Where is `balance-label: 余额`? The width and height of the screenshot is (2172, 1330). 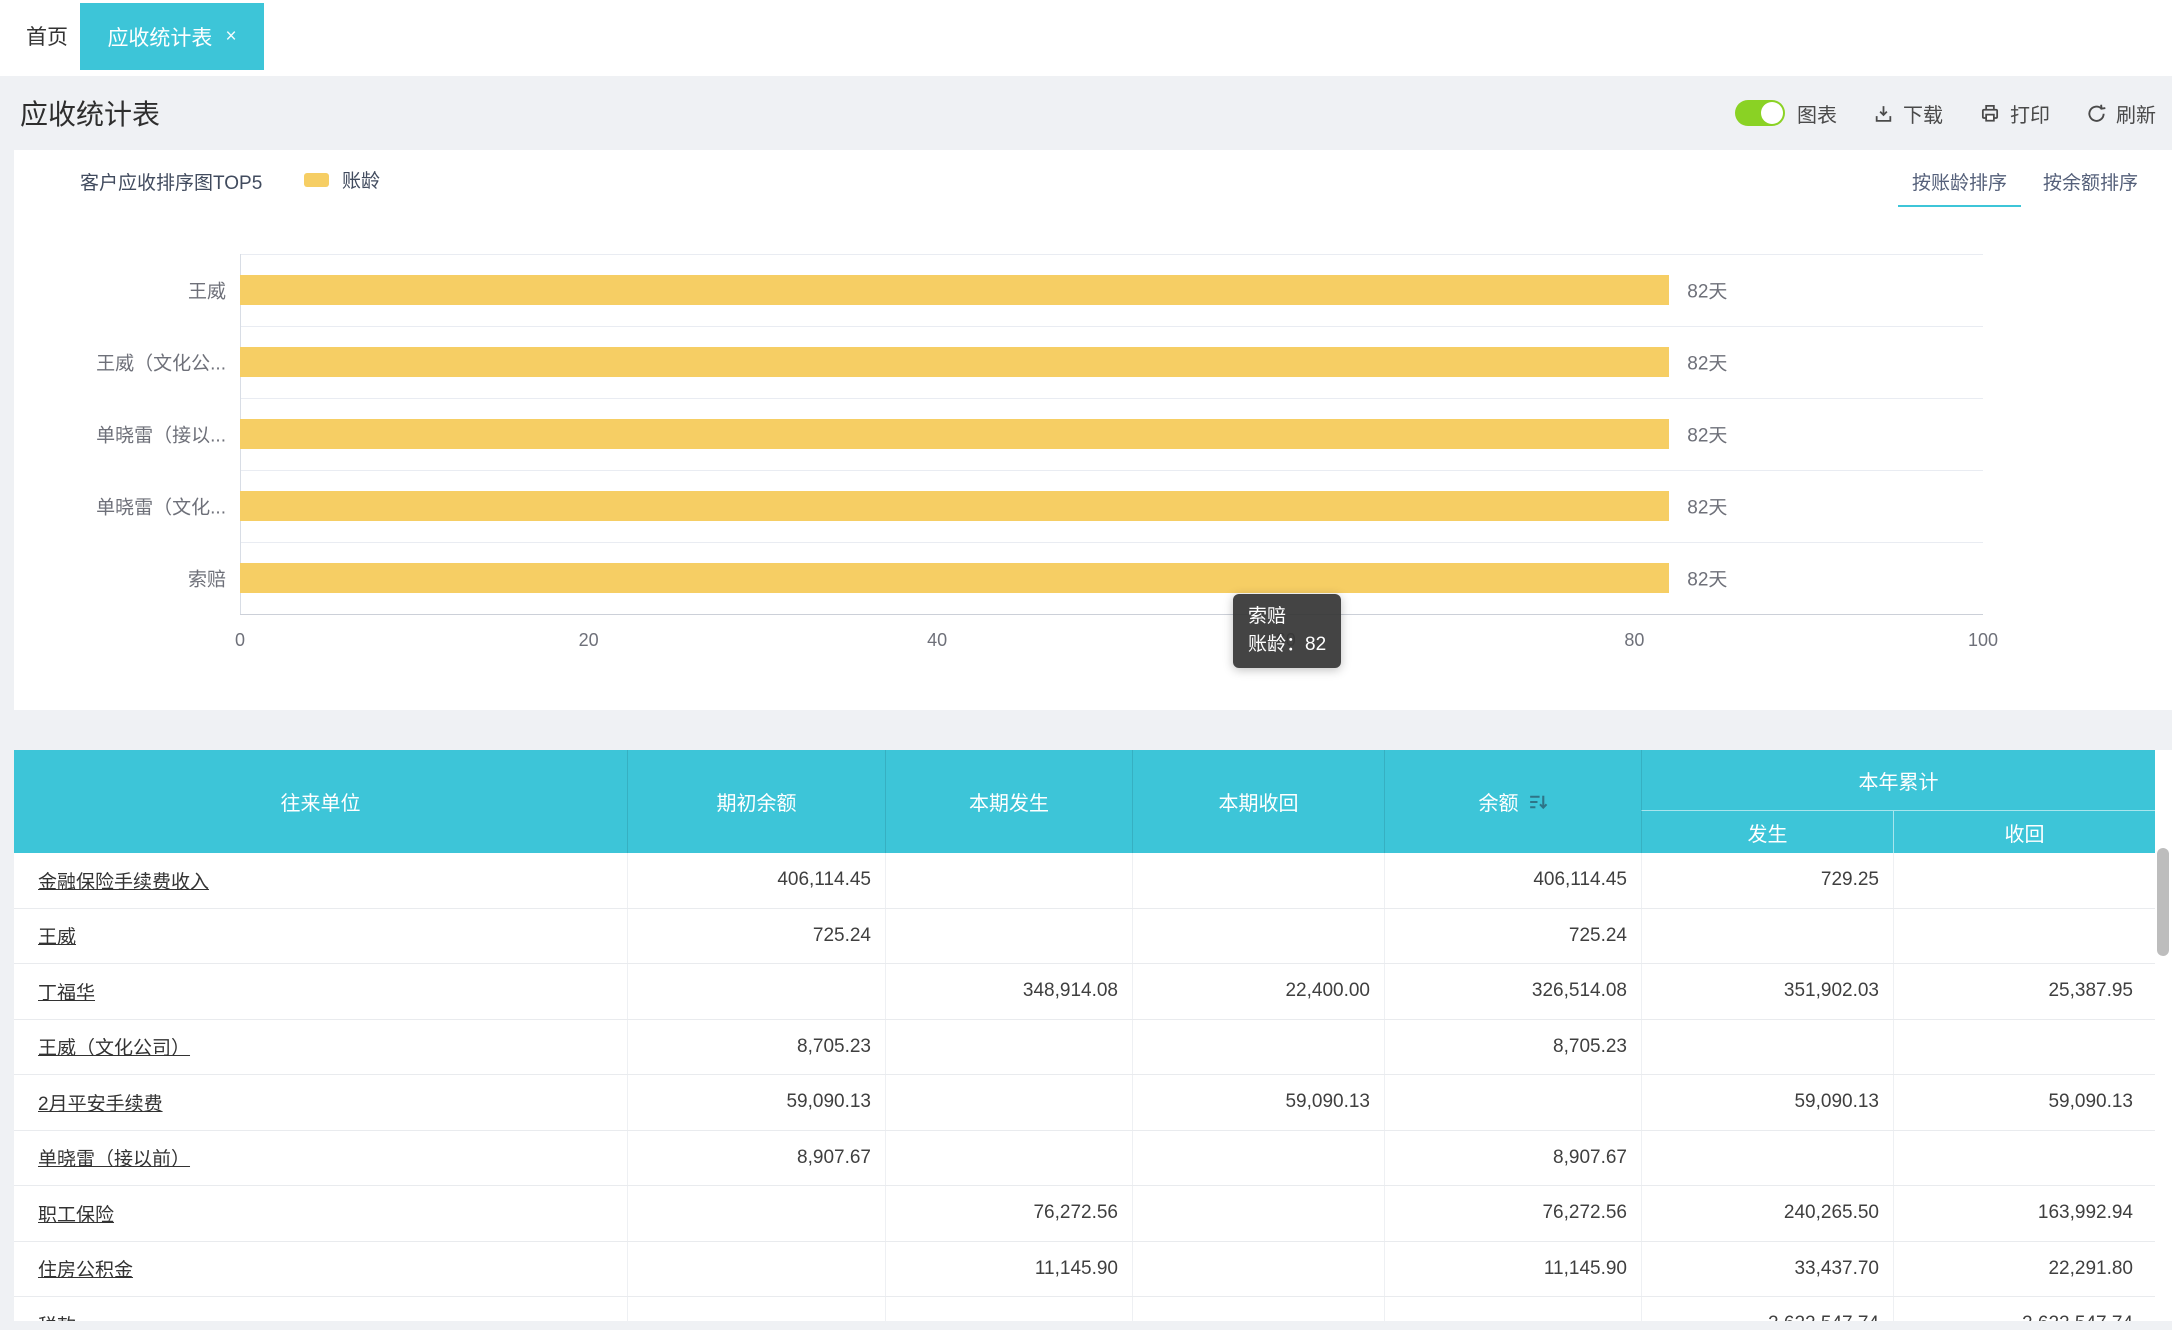
balance-label: 余额 is located at coordinates (1498, 804).